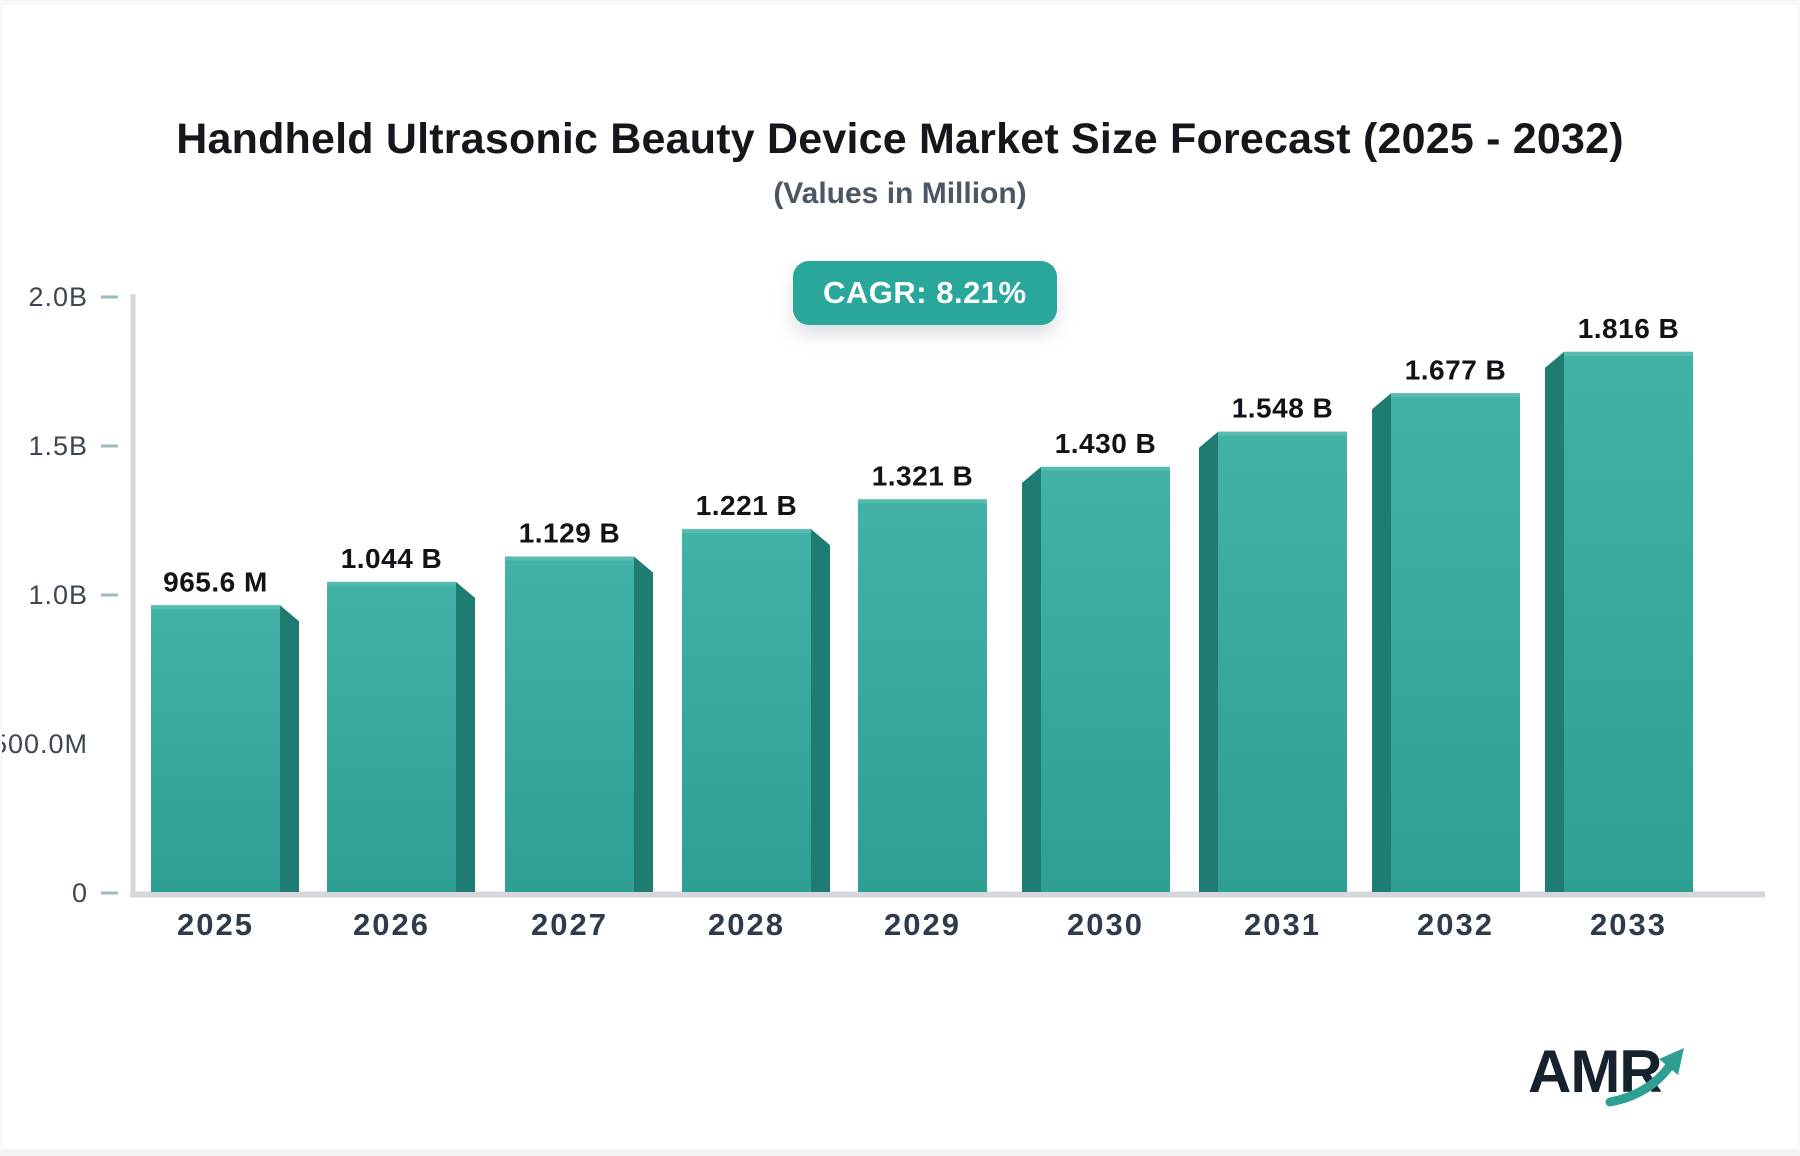 The image size is (1800, 1156). I want to click on bar-2030: 1.430 B 2030, so click(1096, 685).